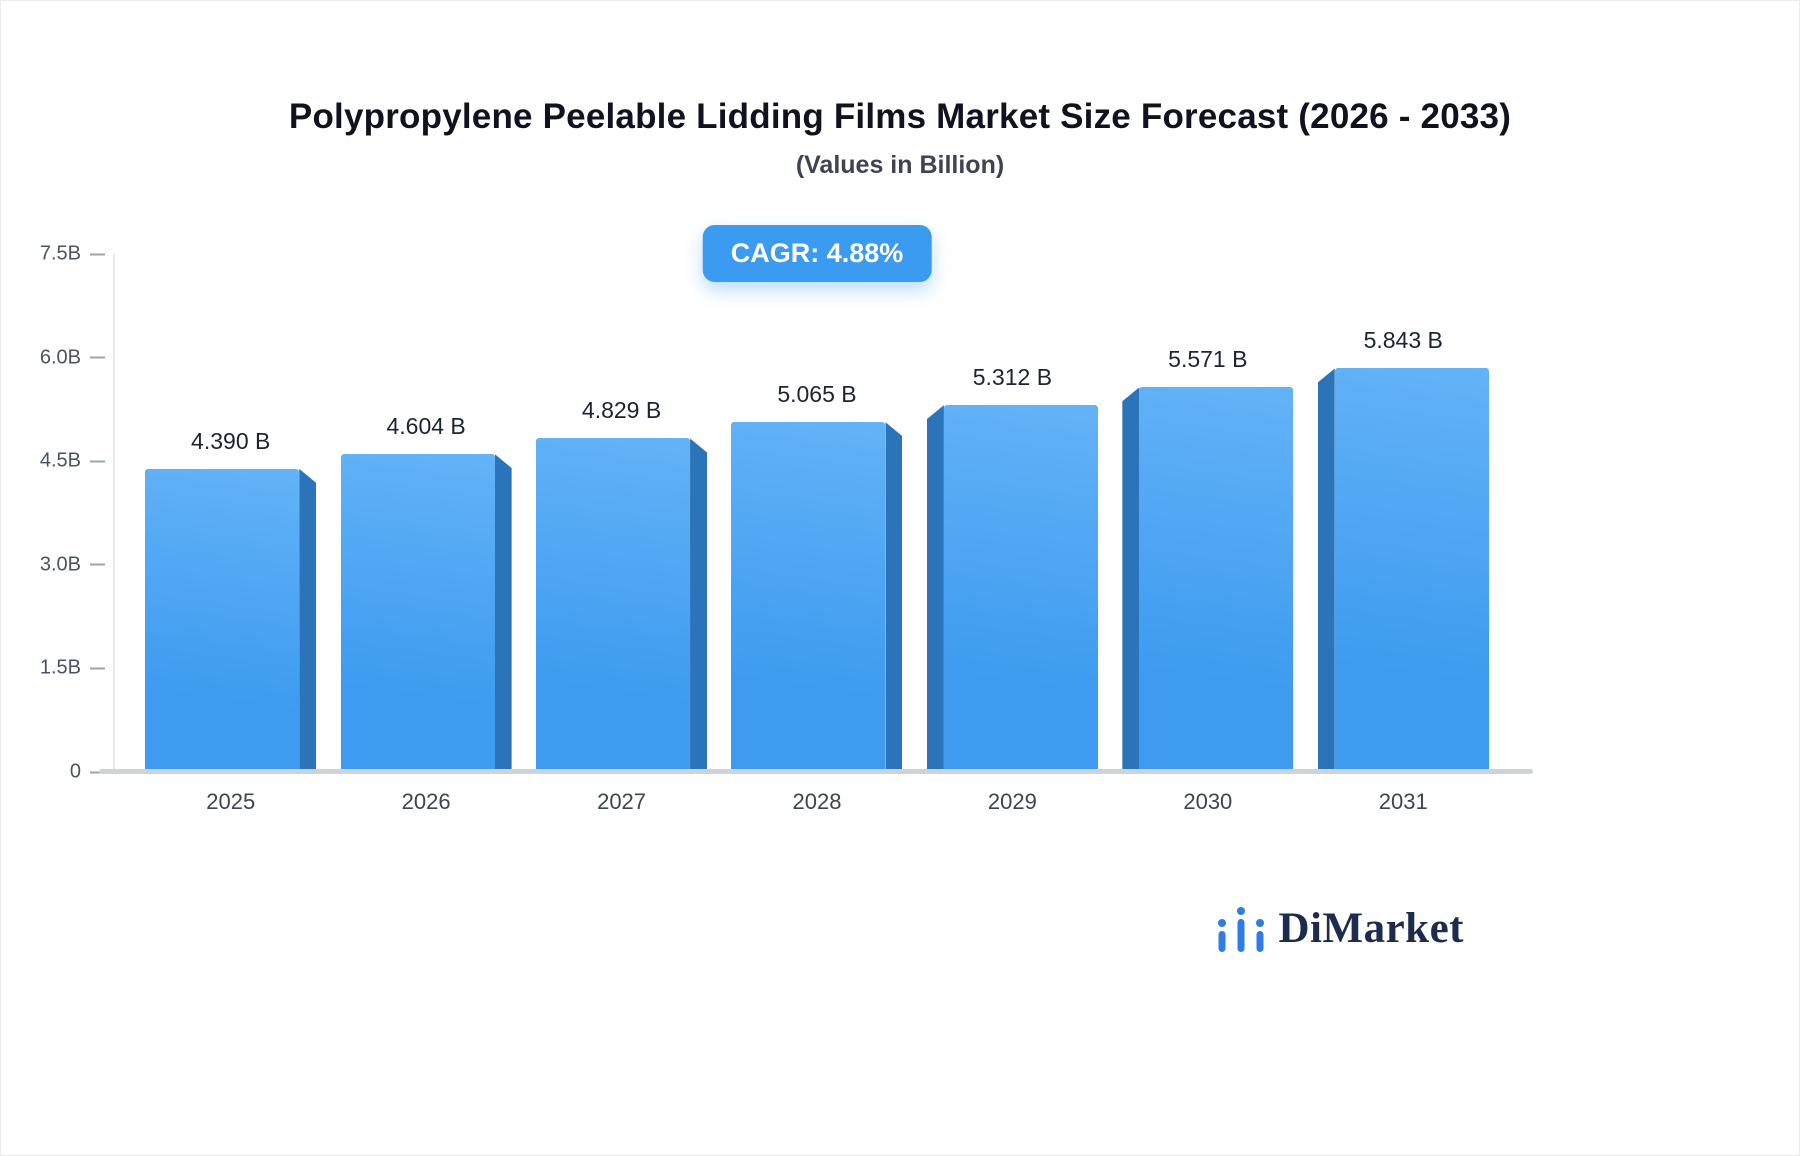  I want to click on bar-2028: 5.065 B, so click(817, 576).